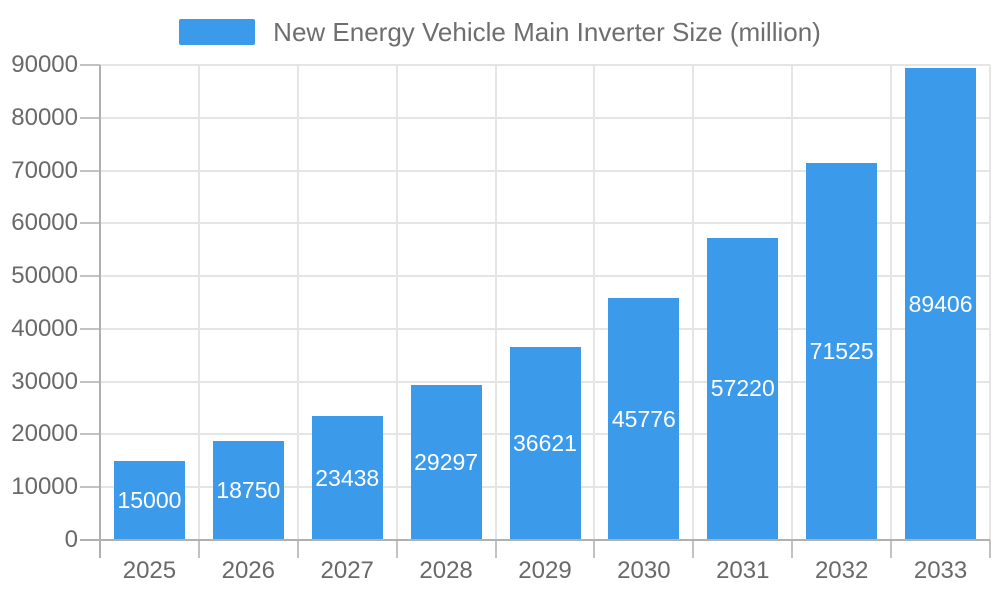 The image size is (1000, 600). I want to click on bar: 36621, so click(545, 443).